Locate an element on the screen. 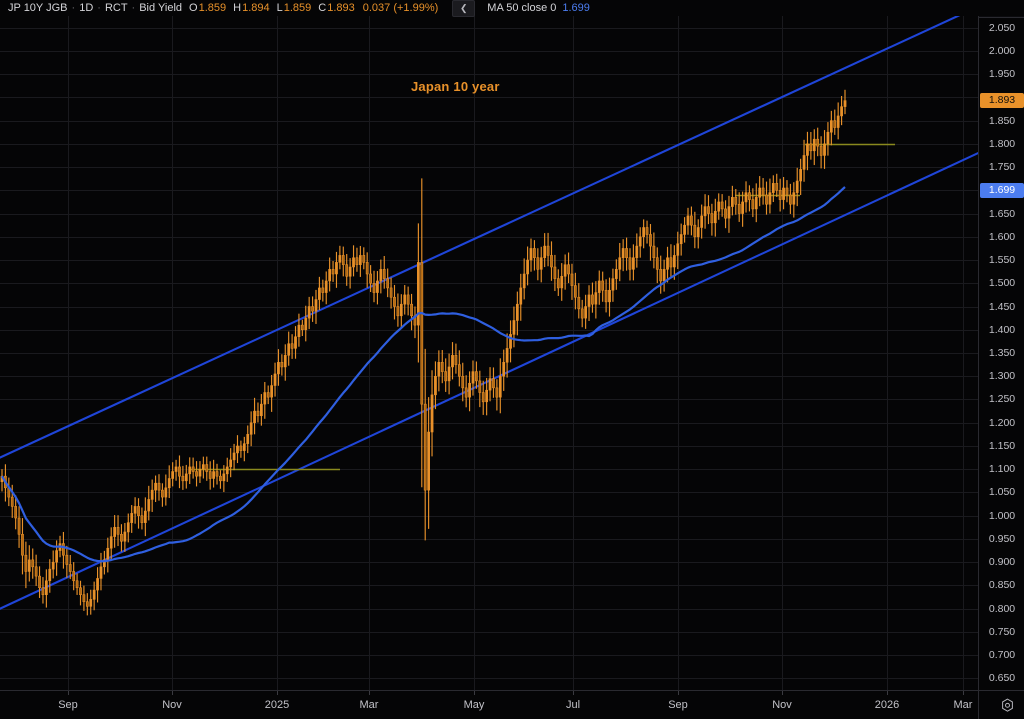  price-tick: 1.950 is located at coordinates (1002, 74).